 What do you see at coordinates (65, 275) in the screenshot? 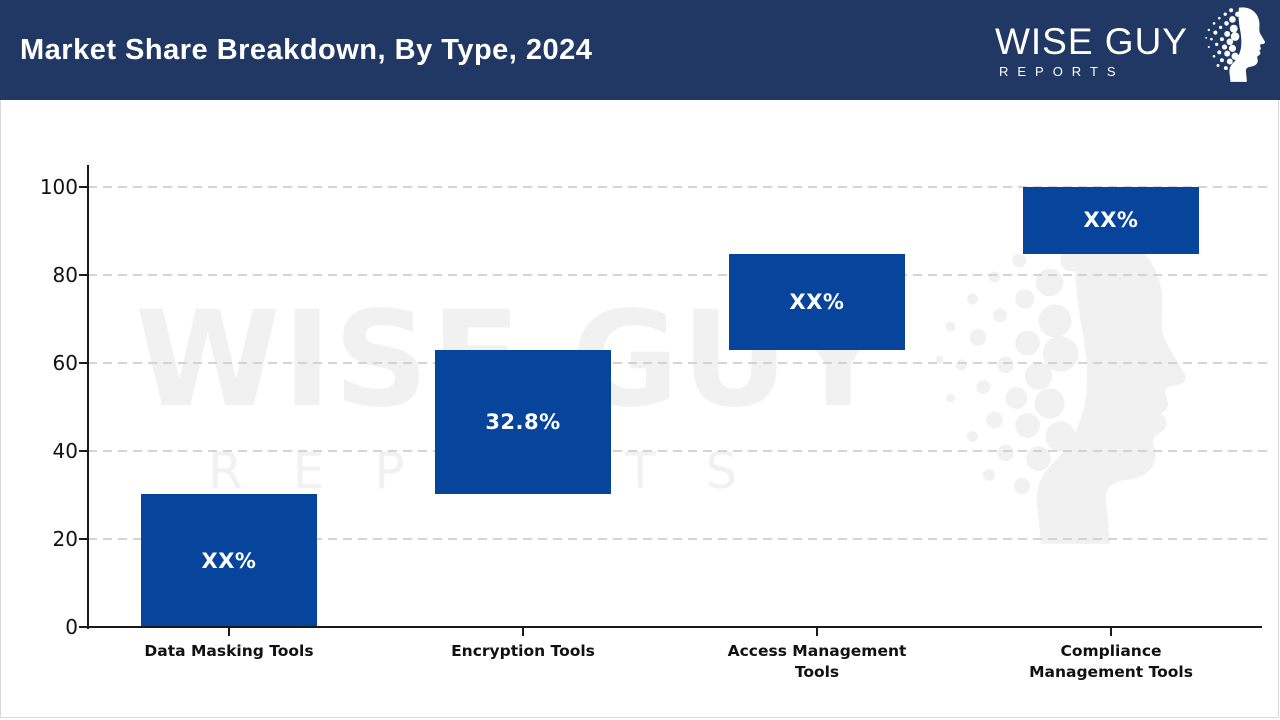
I see `y-tick-label: 80` at bounding box center [65, 275].